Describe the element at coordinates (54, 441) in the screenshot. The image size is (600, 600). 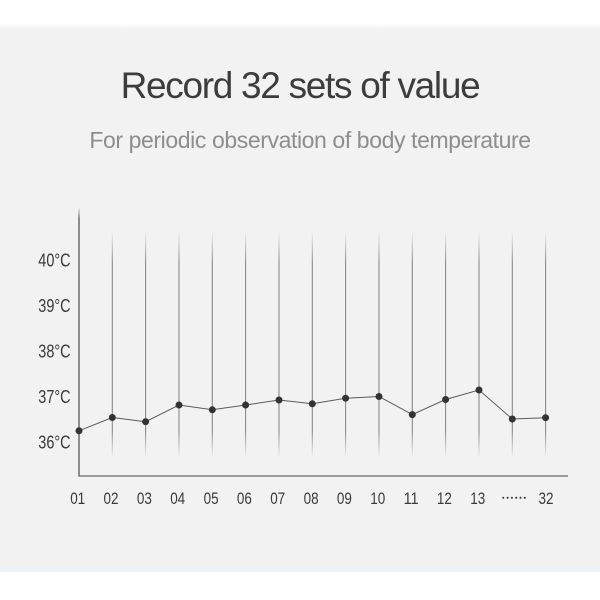
I see `svg-text: 36°C` at that location.